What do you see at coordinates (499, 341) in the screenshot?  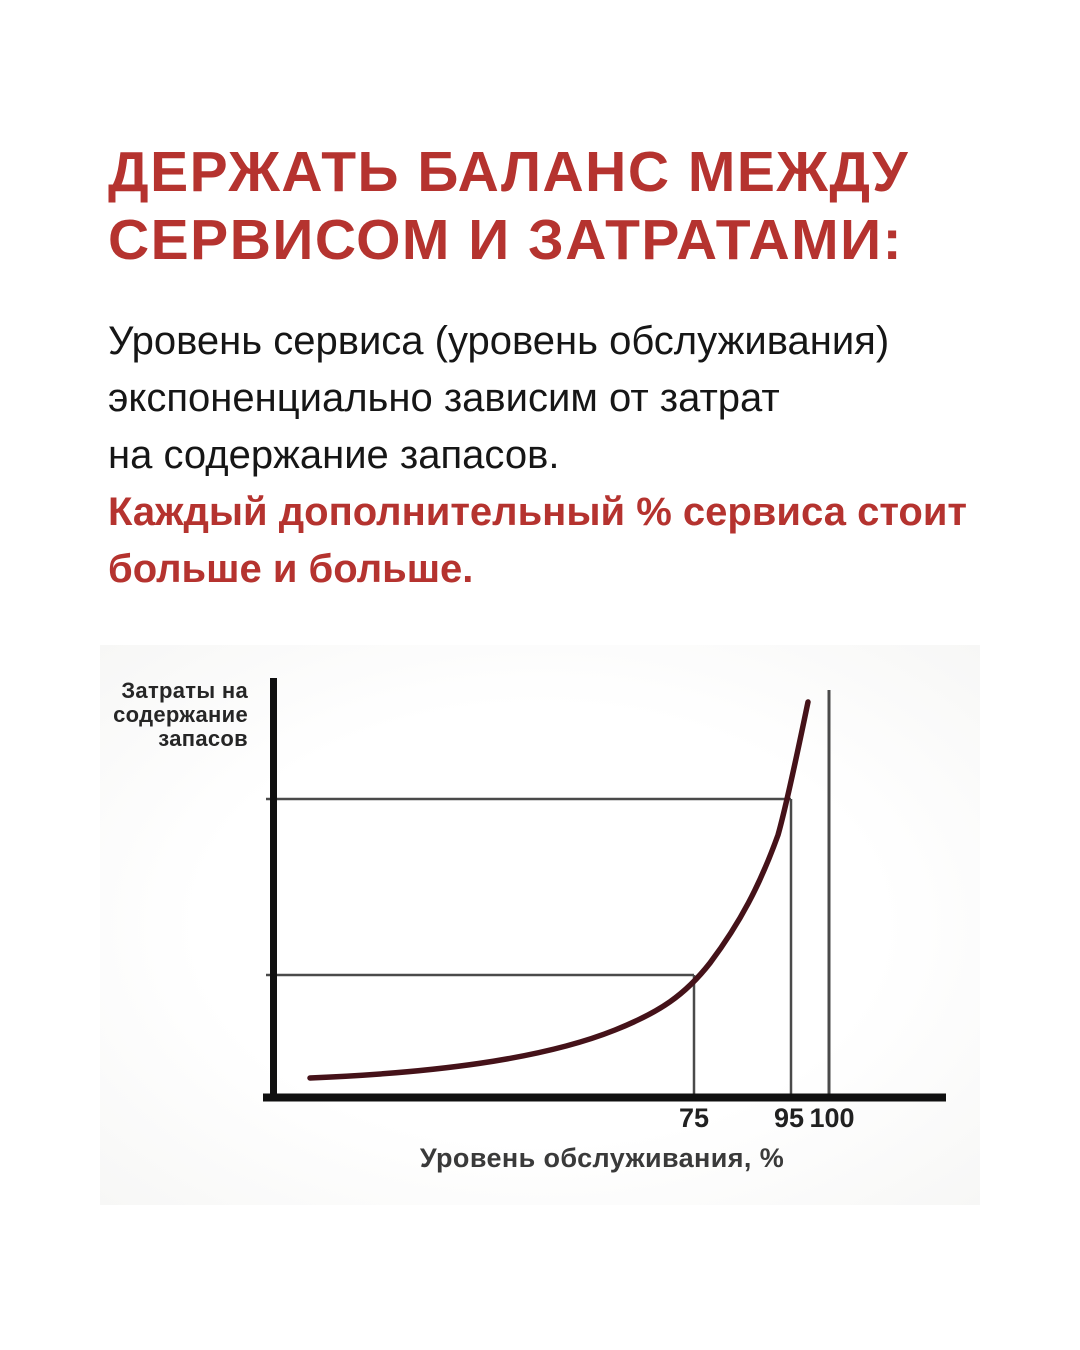 I see `body-text-line: Уровень сервиса (уровень обслуживания)` at bounding box center [499, 341].